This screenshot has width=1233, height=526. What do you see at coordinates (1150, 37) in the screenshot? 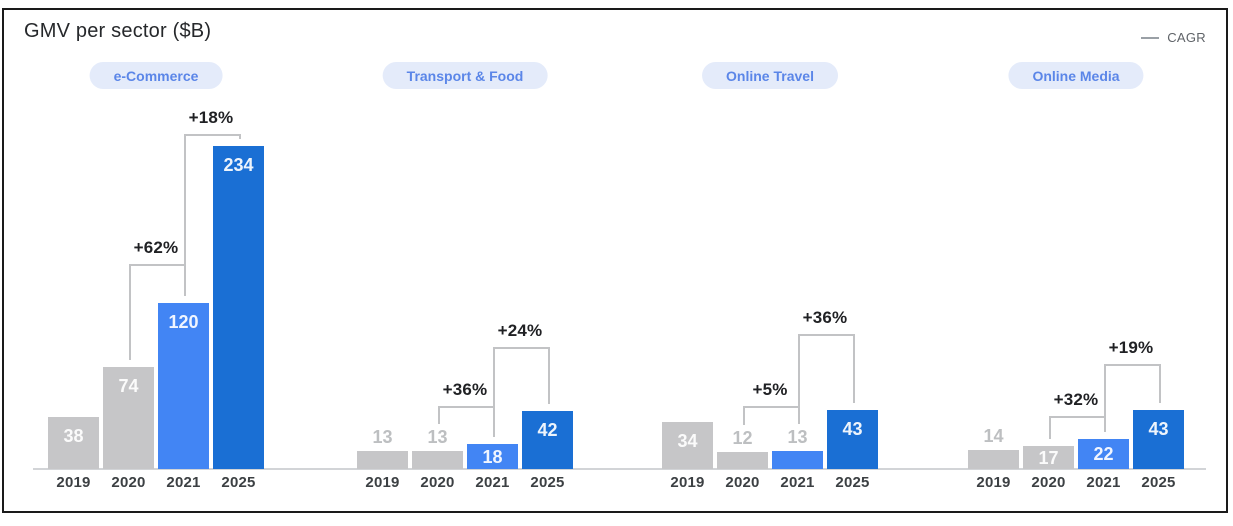
I see `cagr-dash-icon` at bounding box center [1150, 37].